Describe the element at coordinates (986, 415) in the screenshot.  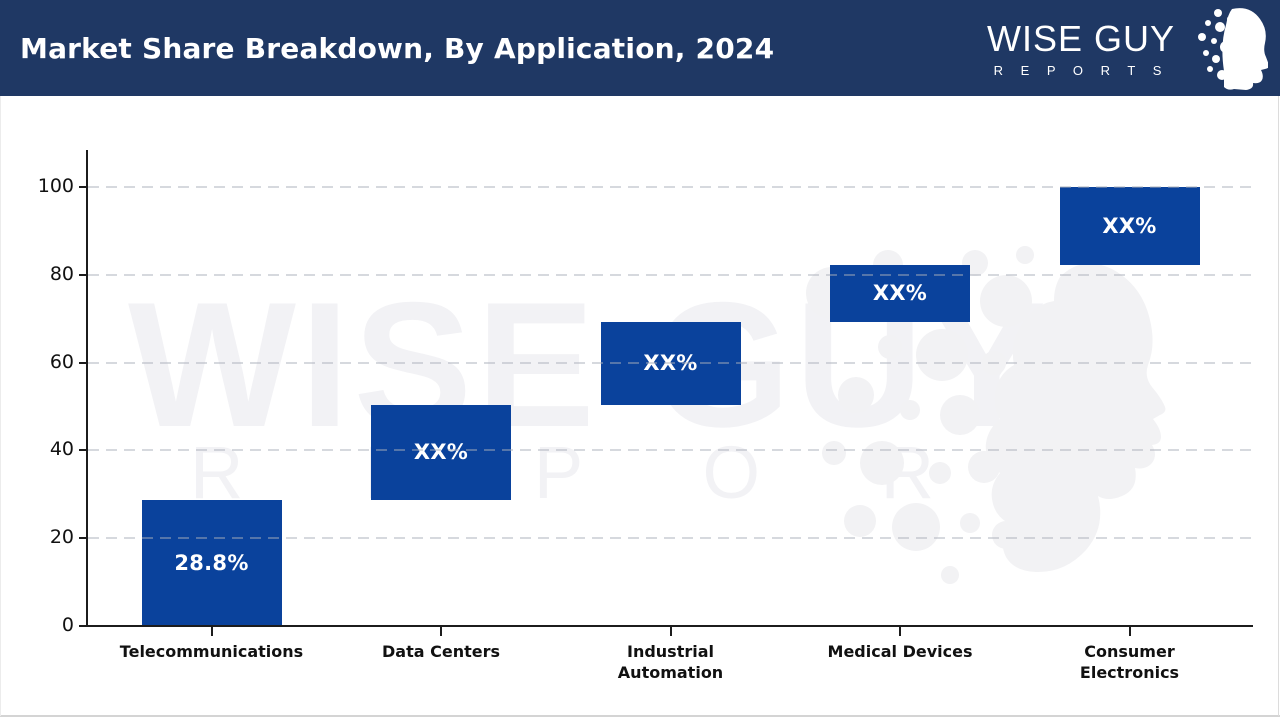
I see `watermark-face-icon` at that location.